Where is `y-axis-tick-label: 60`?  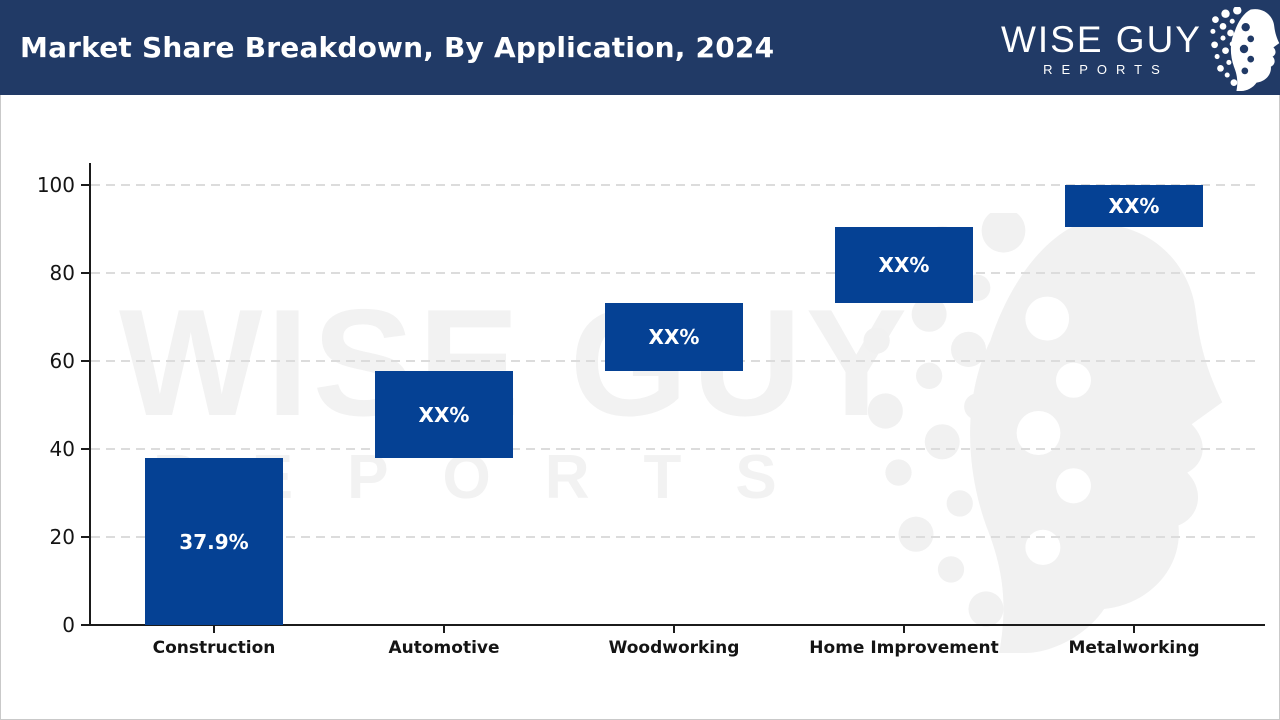 y-axis-tick-label: 60 is located at coordinates (62, 361).